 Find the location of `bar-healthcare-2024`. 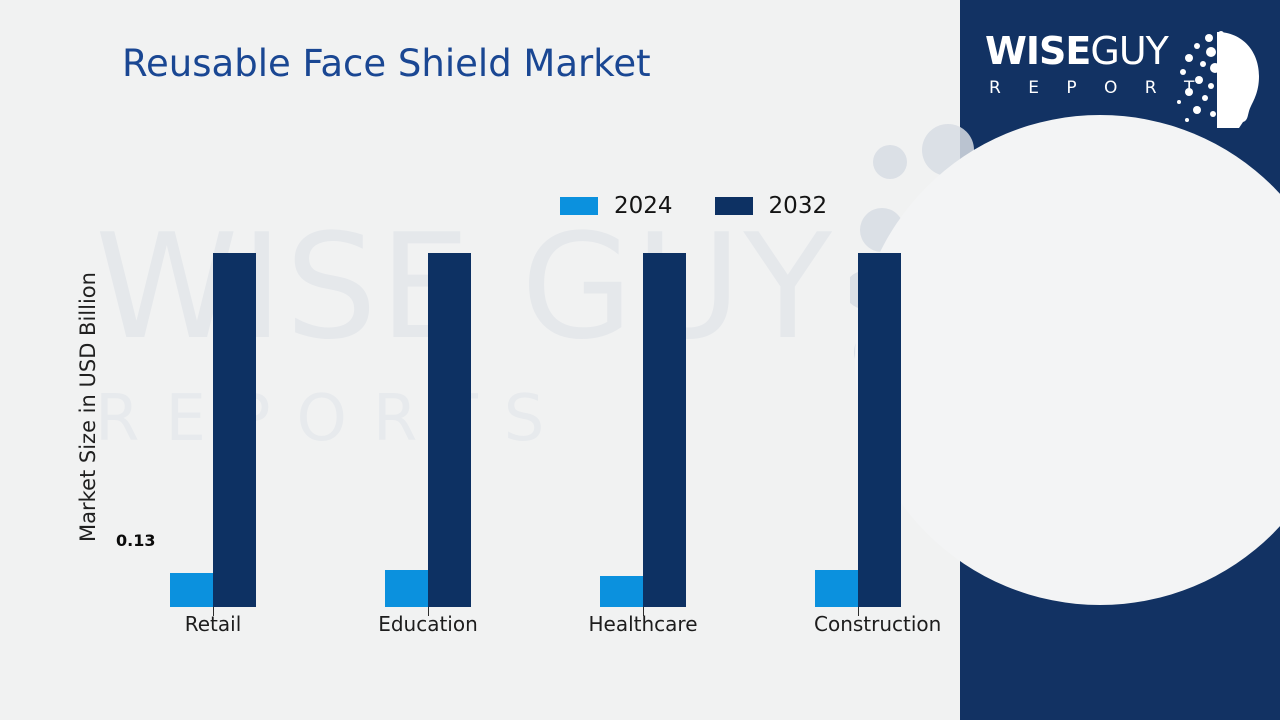

bar-healthcare-2024 is located at coordinates (621, 591).